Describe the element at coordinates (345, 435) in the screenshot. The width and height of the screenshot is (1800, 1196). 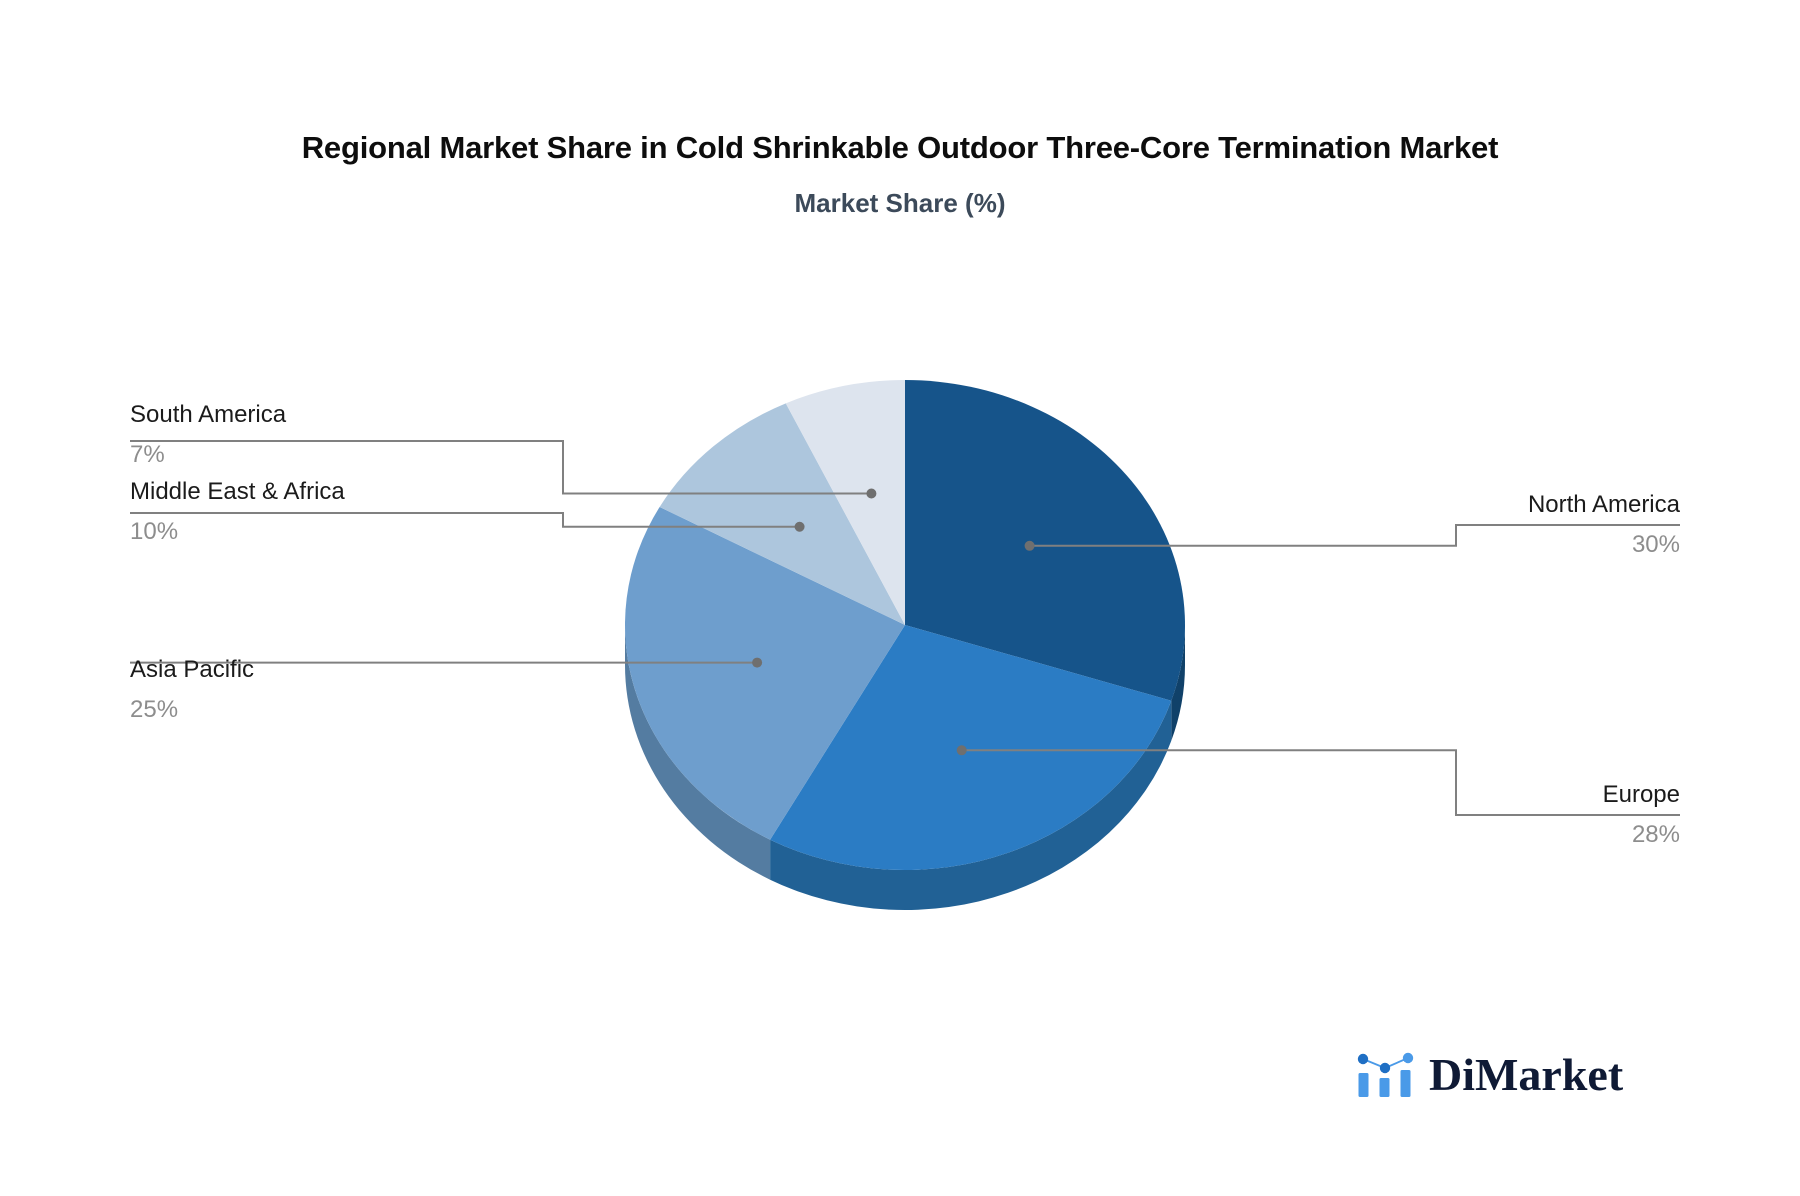
I see `label-south-america: South America 7%` at that location.